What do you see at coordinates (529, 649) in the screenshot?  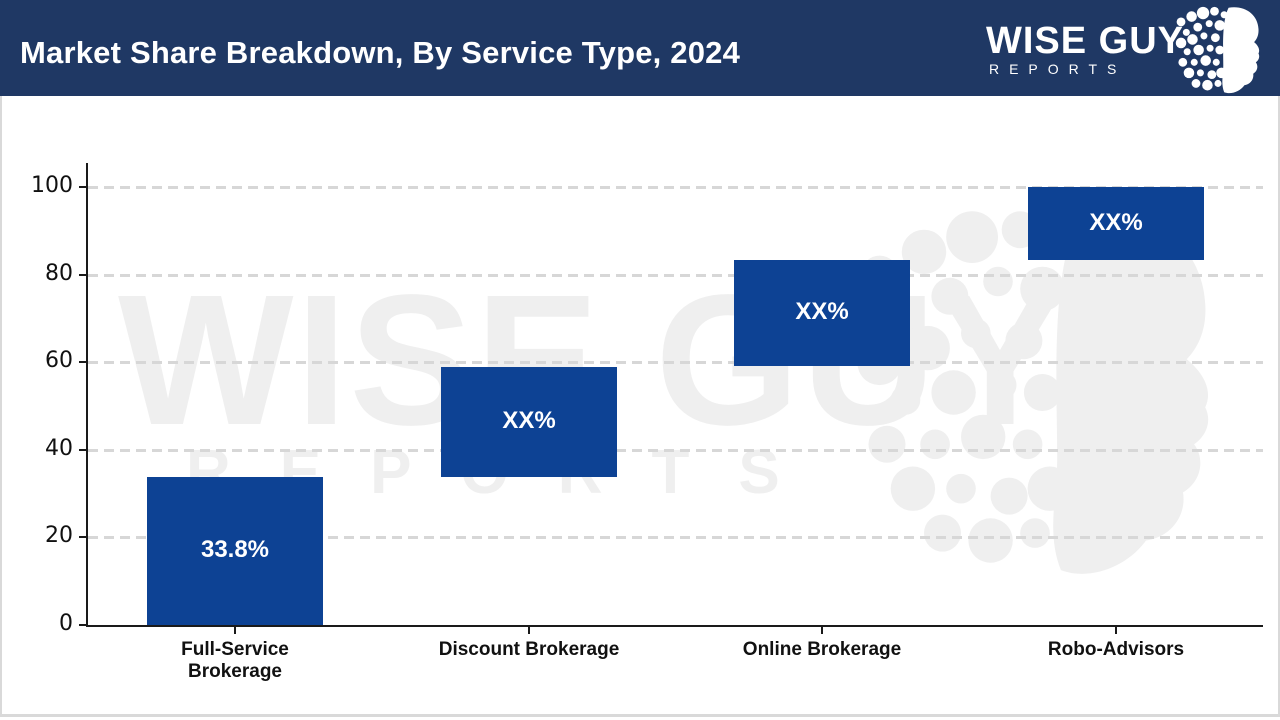 I see `x-axis-category-label: Discount Brokerage` at bounding box center [529, 649].